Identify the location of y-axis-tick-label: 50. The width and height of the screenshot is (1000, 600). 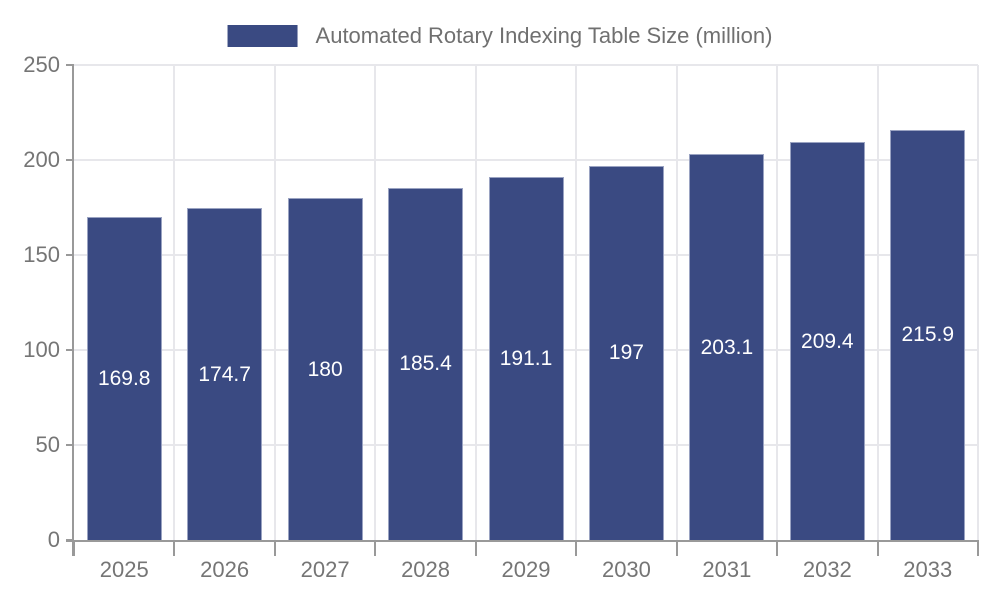
(47, 444).